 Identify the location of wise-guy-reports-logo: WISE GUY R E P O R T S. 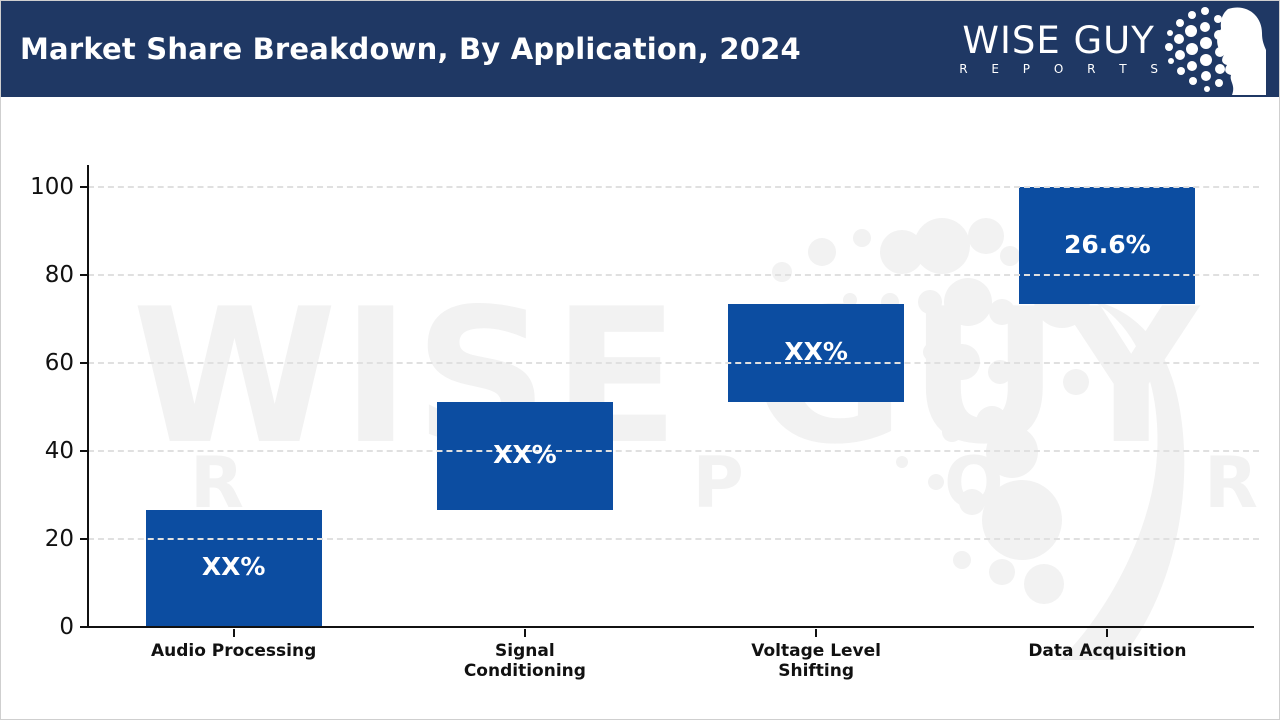
(1107, 49).